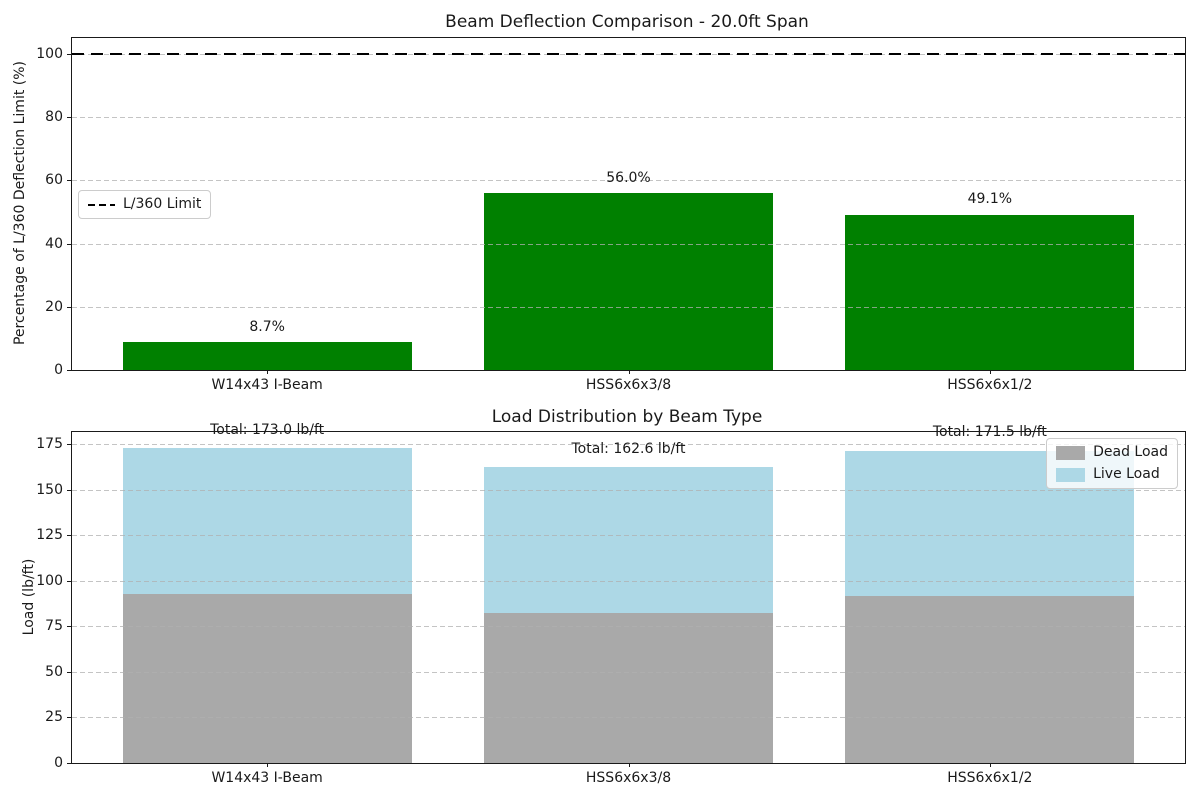 The width and height of the screenshot is (1200, 800). I want to click on deflection-value-label: 49.1%, so click(990, 199).